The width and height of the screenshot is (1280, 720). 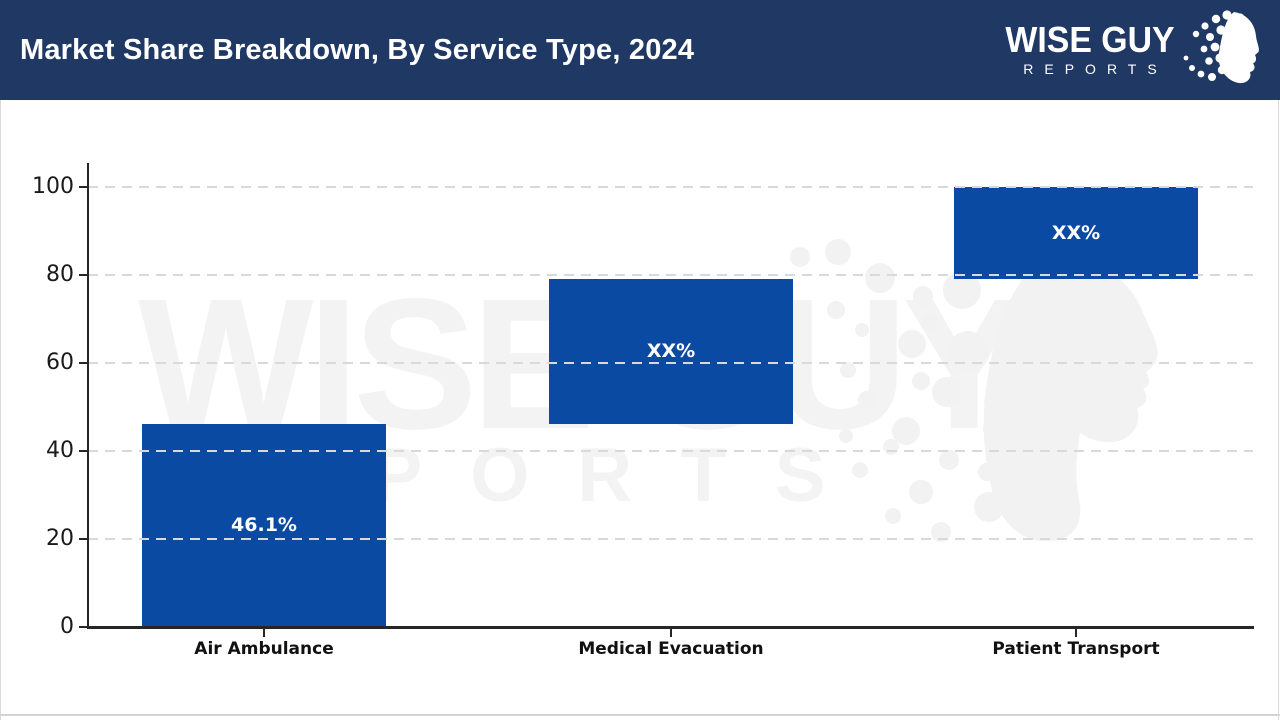 I want to click on bar-medical-evacuation: XX%, so click(x=671, y=351).